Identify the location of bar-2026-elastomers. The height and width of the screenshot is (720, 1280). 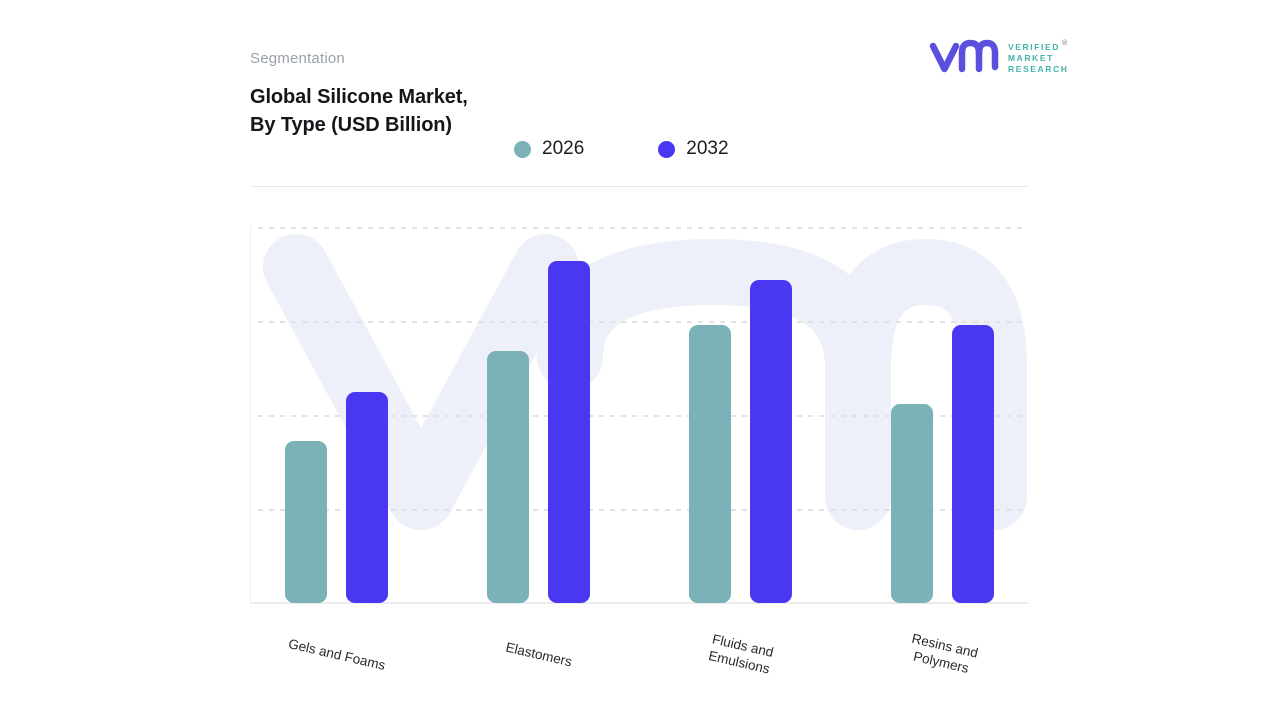
(508, 477).